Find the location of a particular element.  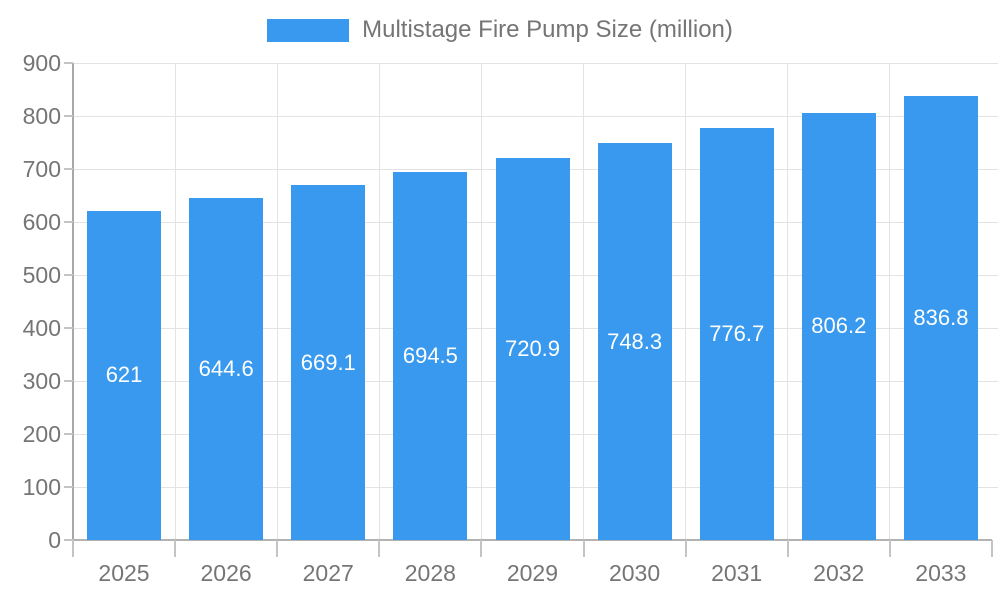

bar-value-label: 748.3 is located at coordinates (635, 341).